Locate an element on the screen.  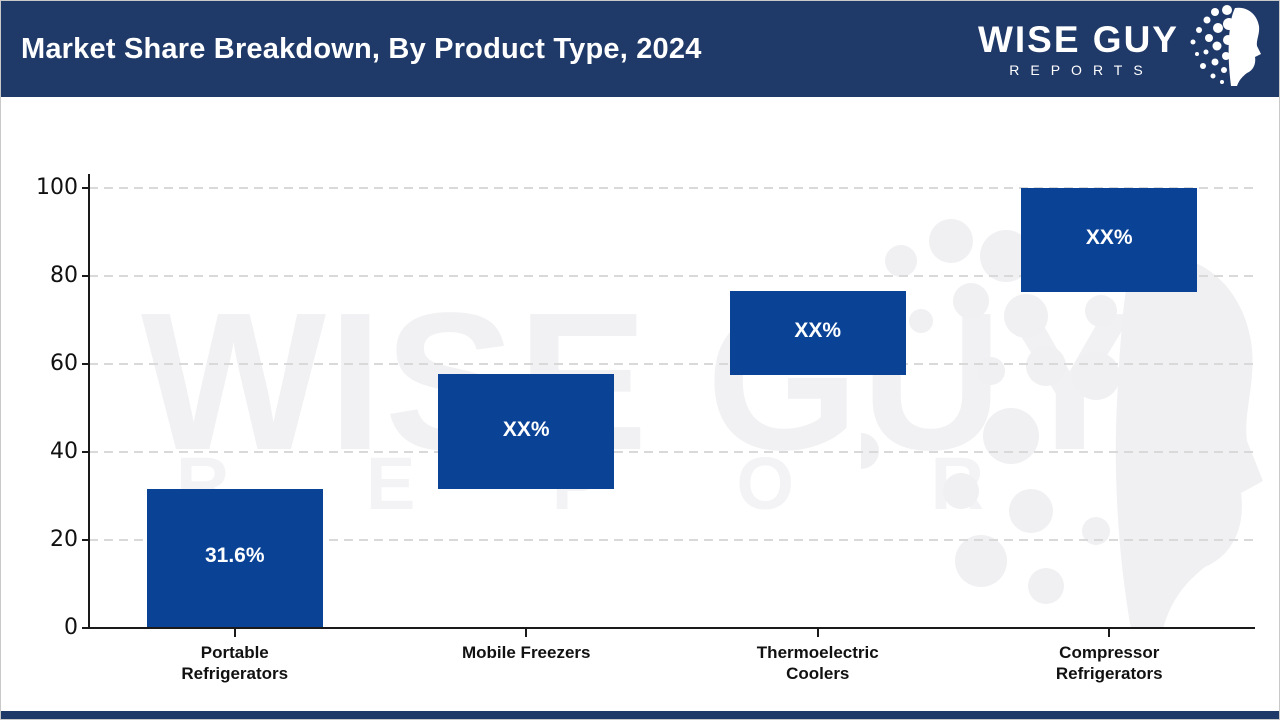
category-label: Mobile Freezers is located at coordinates (526, 652).